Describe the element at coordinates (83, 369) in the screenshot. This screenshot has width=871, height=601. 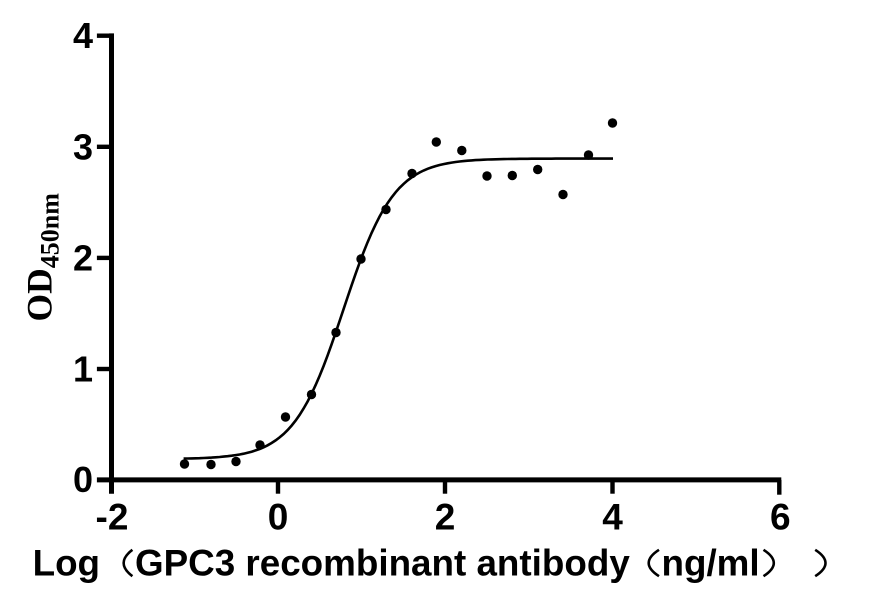
I see `svg-text: 1` at that location.